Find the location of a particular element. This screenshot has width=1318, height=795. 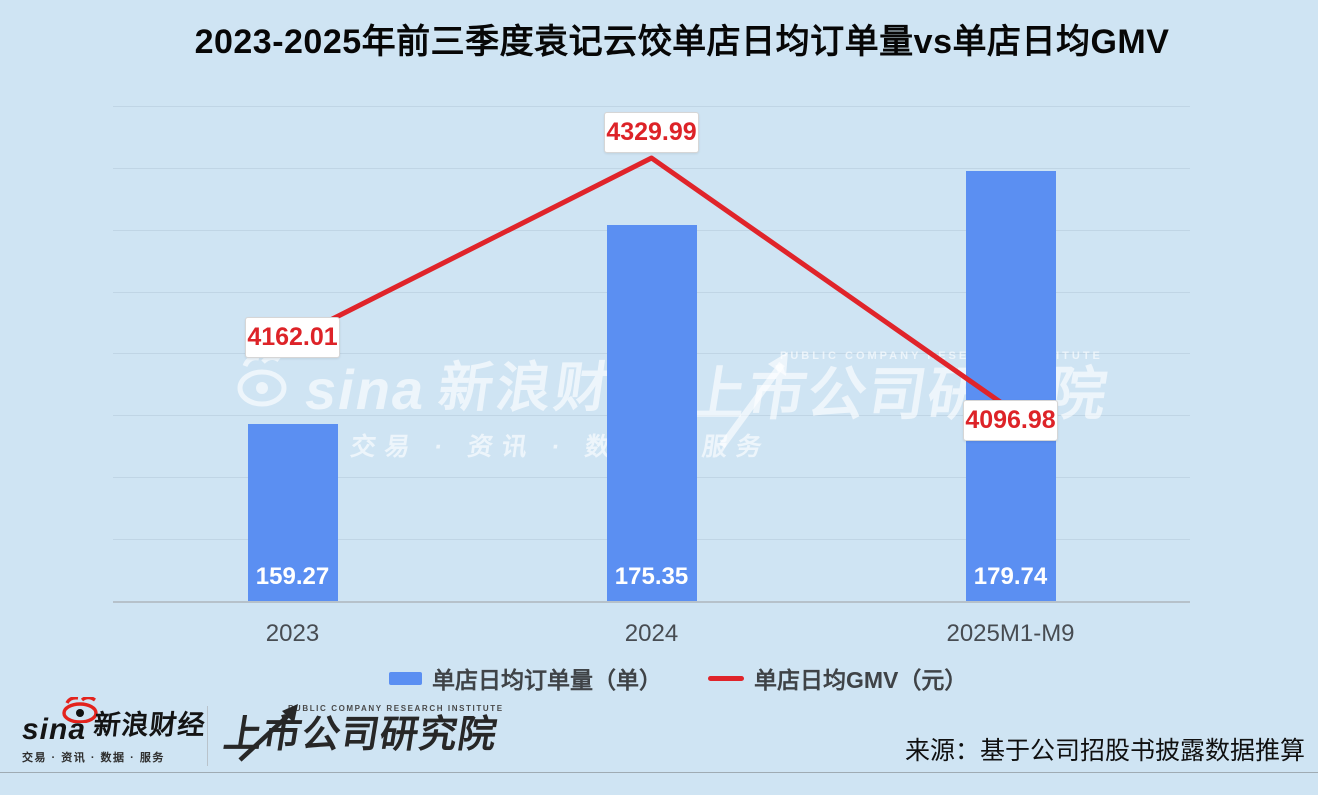

footer-sina-tagline: 交易 · 资讯 · 数据 · 服务 is located at coordinates (93, 758).